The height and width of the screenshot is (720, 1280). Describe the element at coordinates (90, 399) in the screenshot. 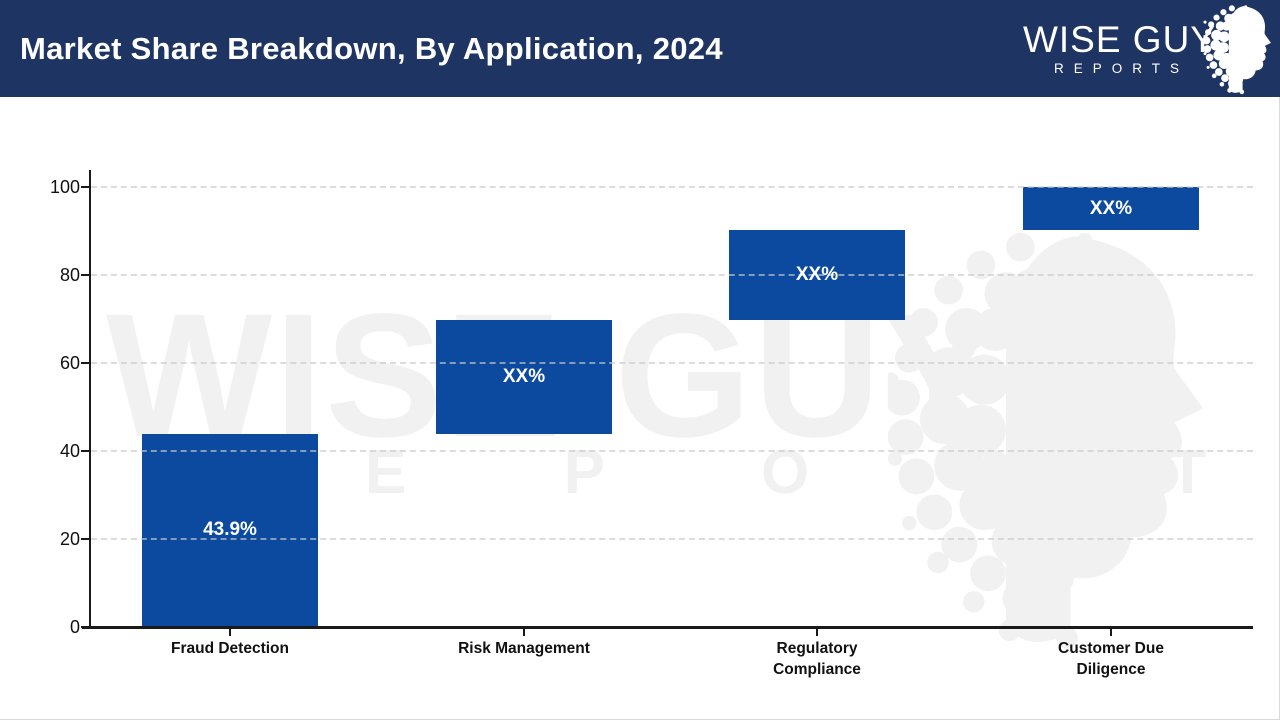

I see `y-axis-line` at that location.